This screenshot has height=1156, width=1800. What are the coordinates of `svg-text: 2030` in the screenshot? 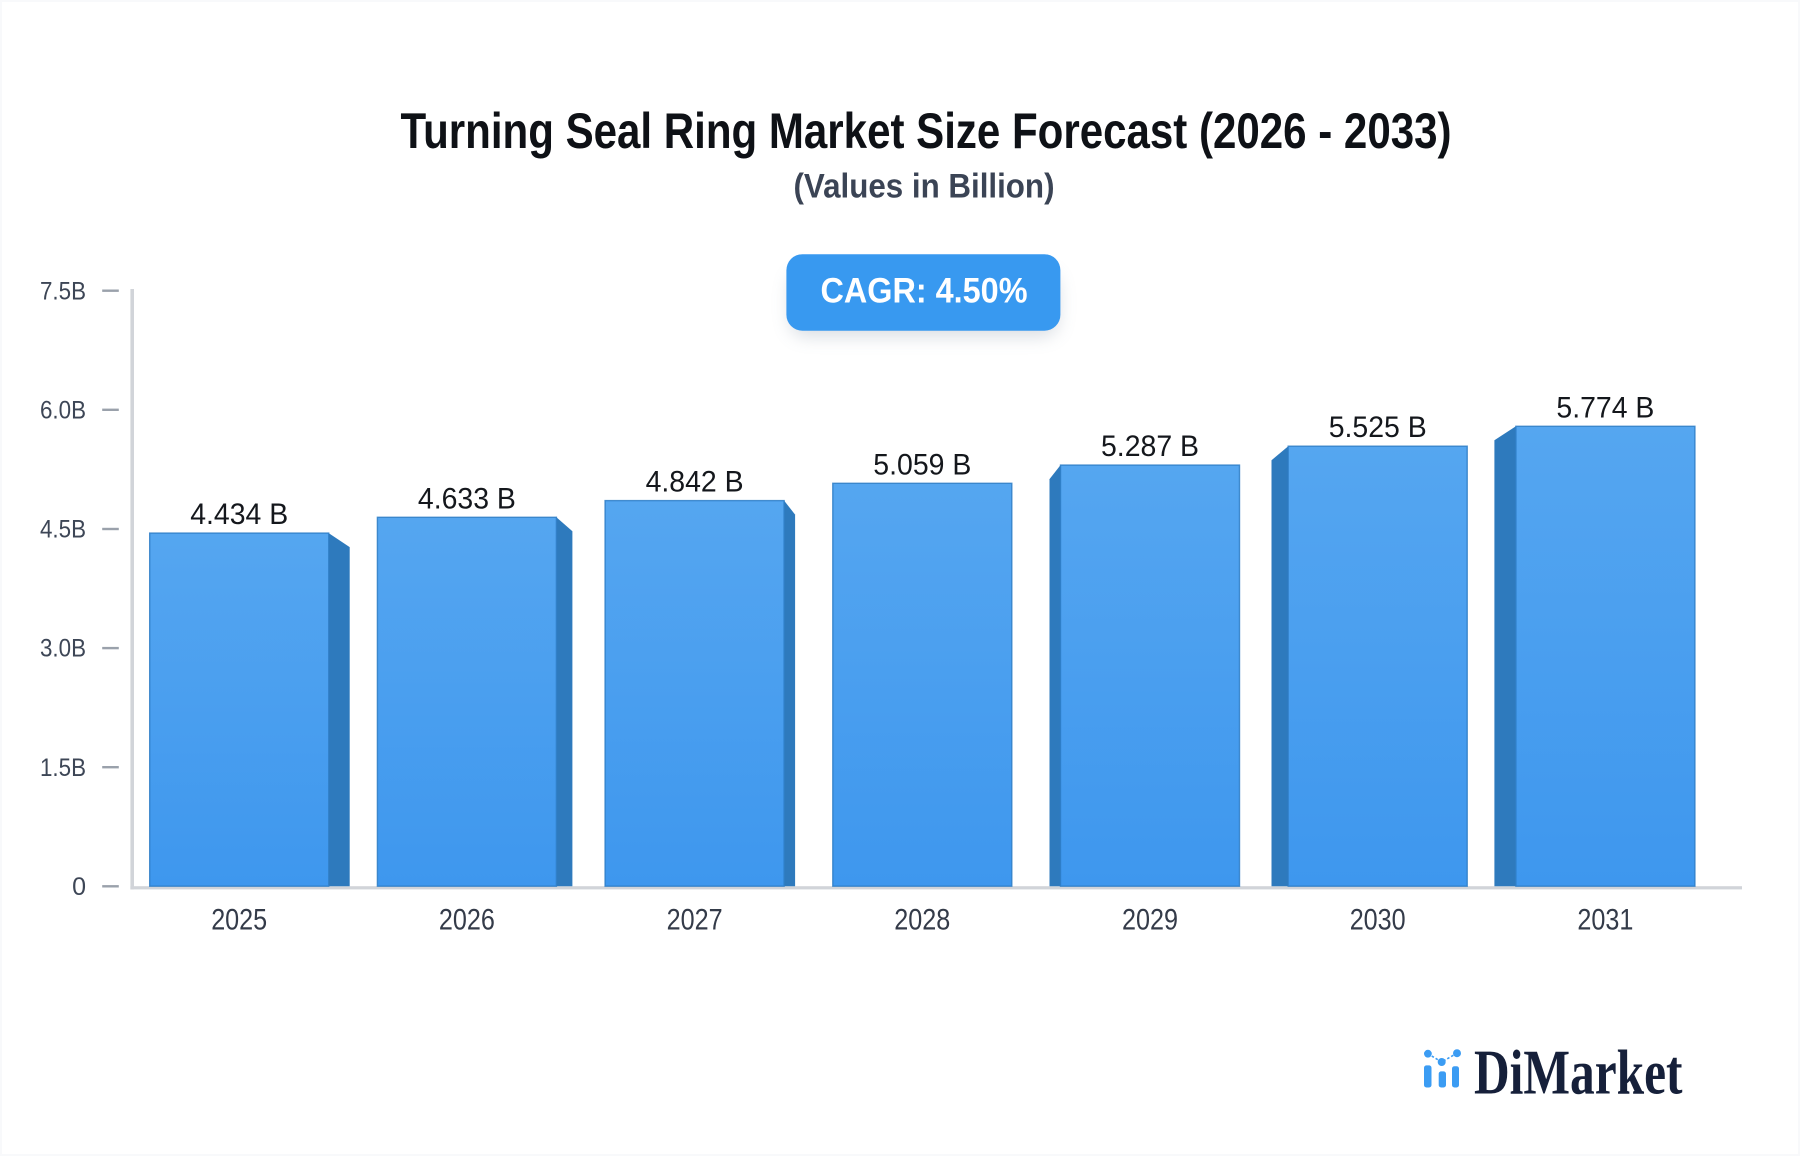 It's located at (1378, 920).